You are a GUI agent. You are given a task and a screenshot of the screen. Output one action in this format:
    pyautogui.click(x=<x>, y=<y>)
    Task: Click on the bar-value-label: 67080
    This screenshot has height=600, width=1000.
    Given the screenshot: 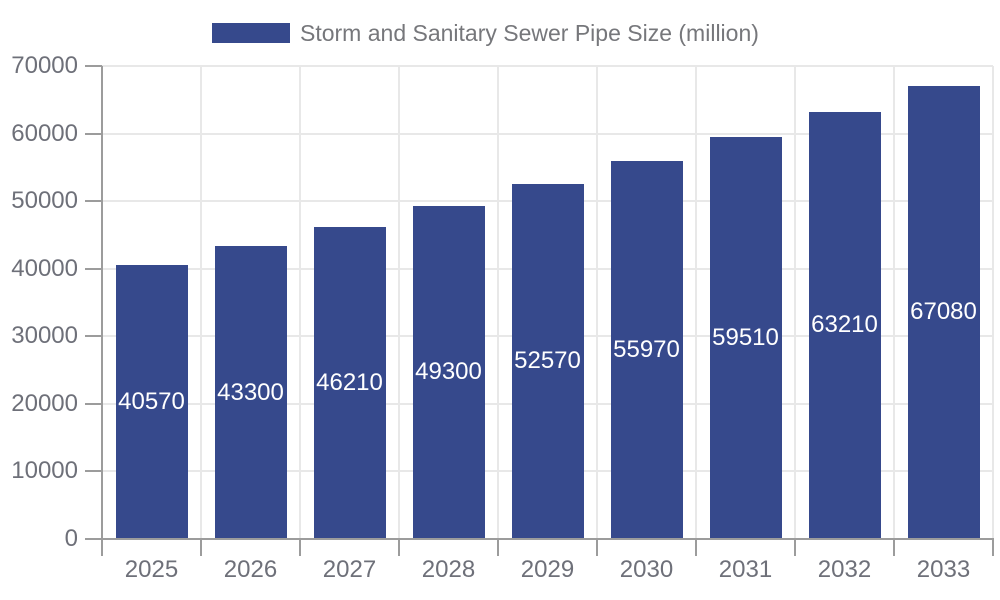 What is the action you would take?
    pyautogui.click(x=943, y=312)
    